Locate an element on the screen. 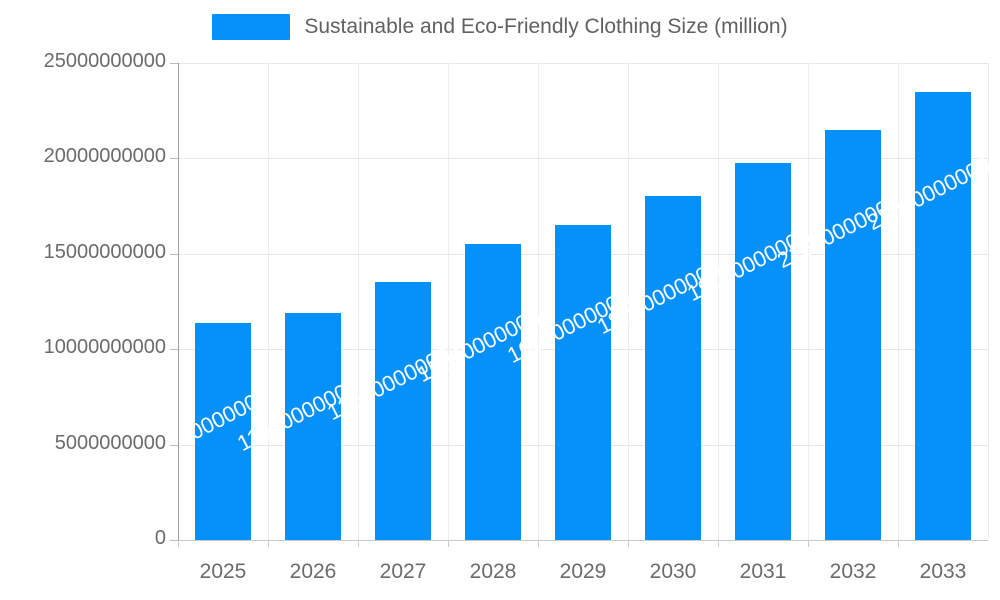 The height and width of the screenshot is (600, 1000). y-tick-label-25000000000: 25000000000 is located at coordinates (104, 61).